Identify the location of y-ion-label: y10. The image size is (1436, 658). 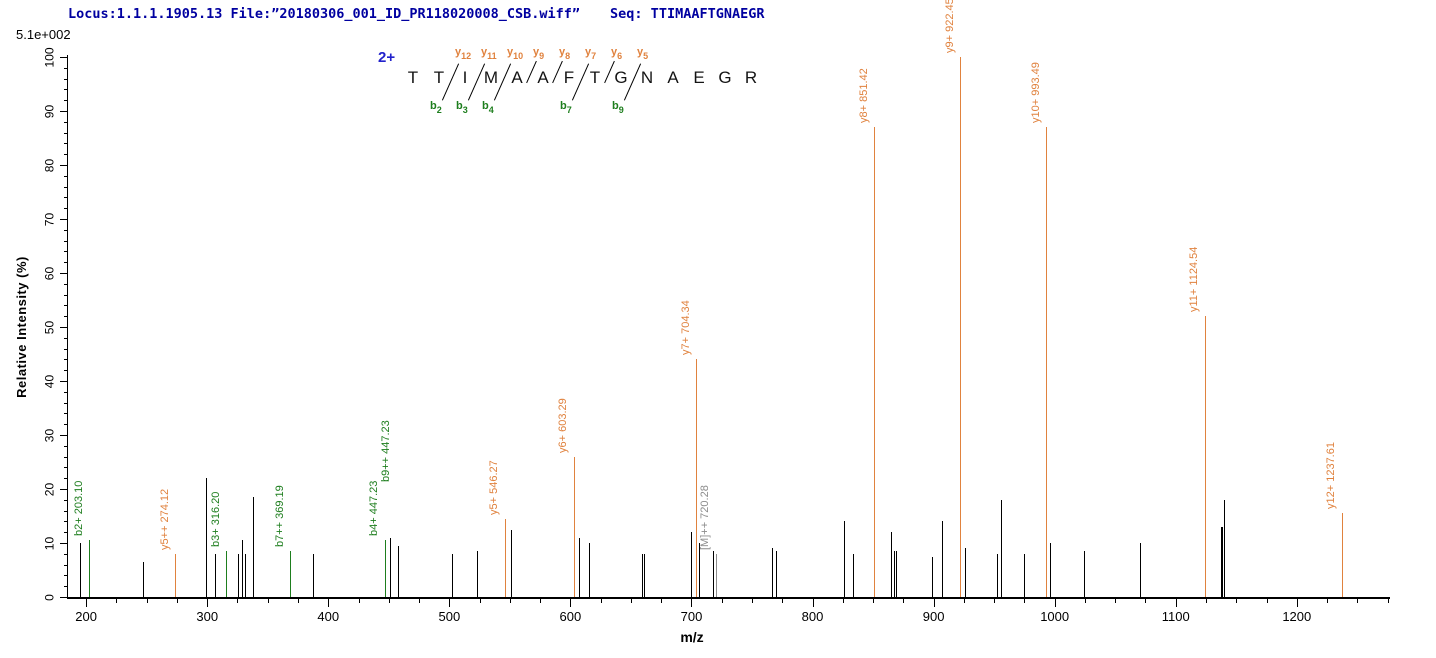
(515, 54).